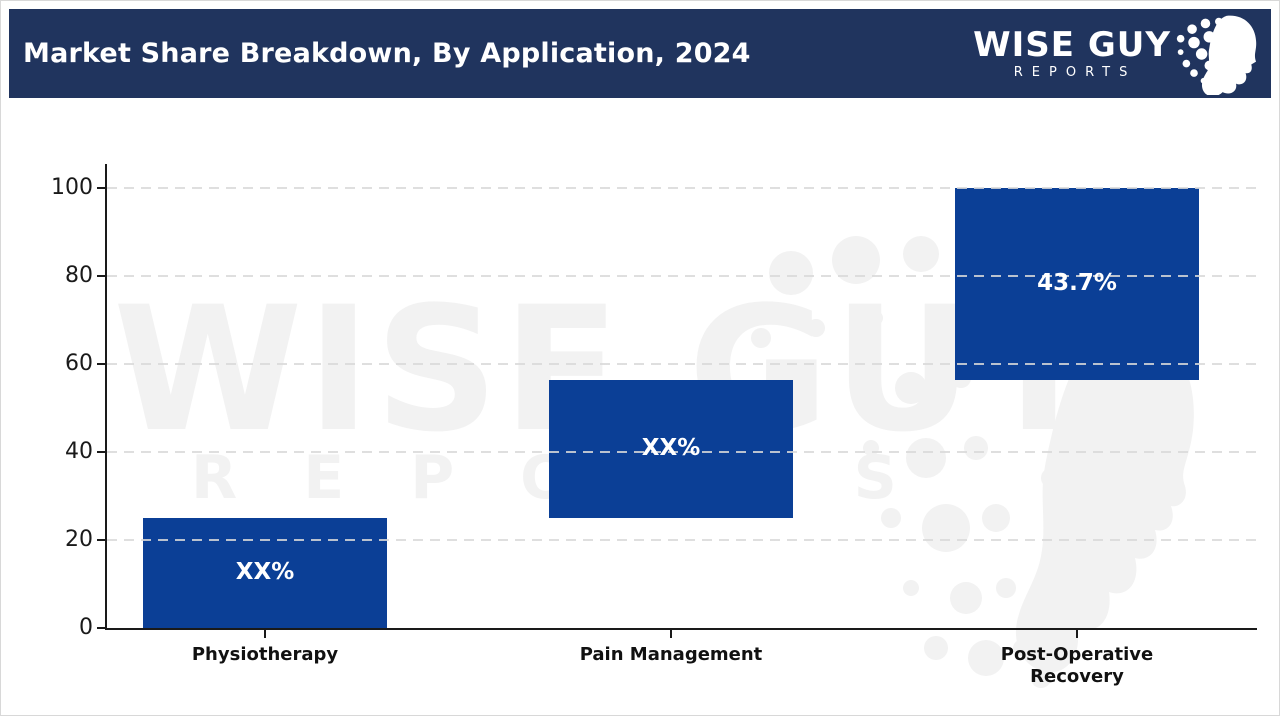  I want to click on logo-subtext: REPORTS, so click(1075, 72).